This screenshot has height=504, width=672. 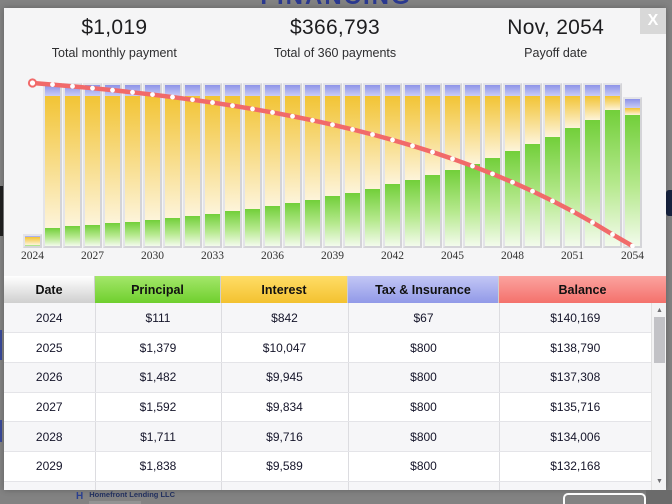 I want to click on table-cell: $9,589, so click(x=285, y=466).